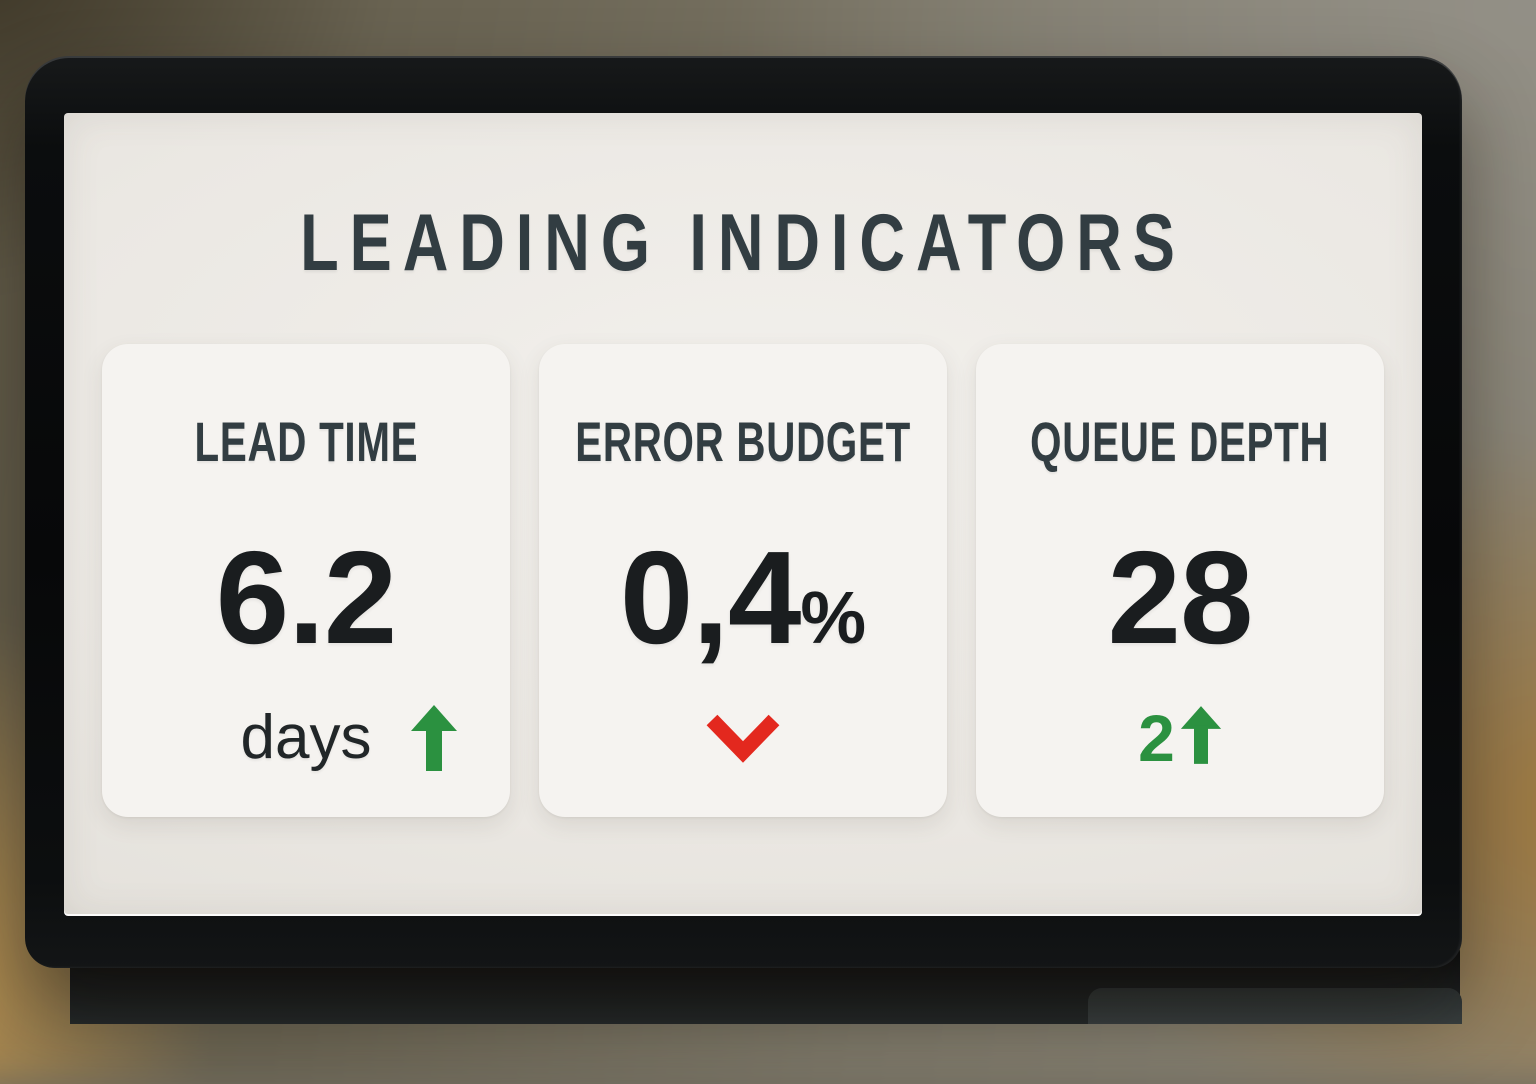 This screenshot has height=1084, width=1536. Describe the element at coordinates (743, 243) in the screenshot. I see `page-title: LEADING INDICATORS` at that location.